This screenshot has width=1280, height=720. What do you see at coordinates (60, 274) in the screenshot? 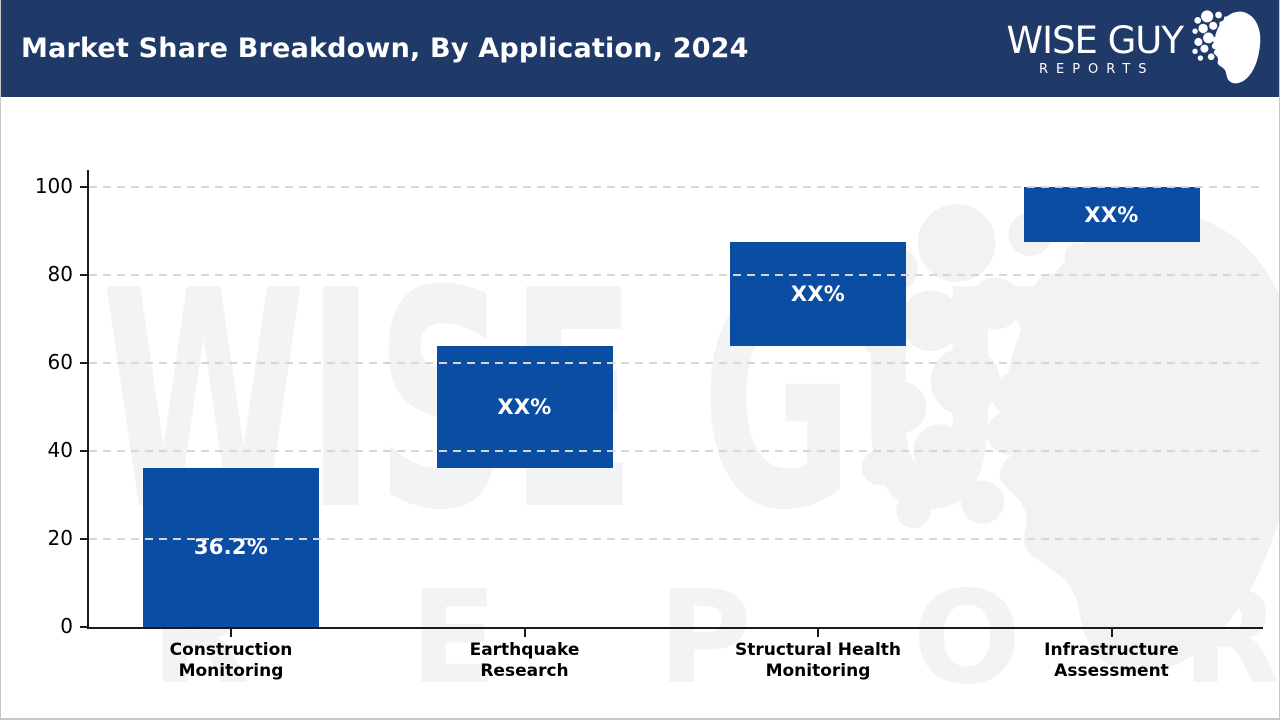
I see `y-tick-label: 80` at bounding box center [60, 274].